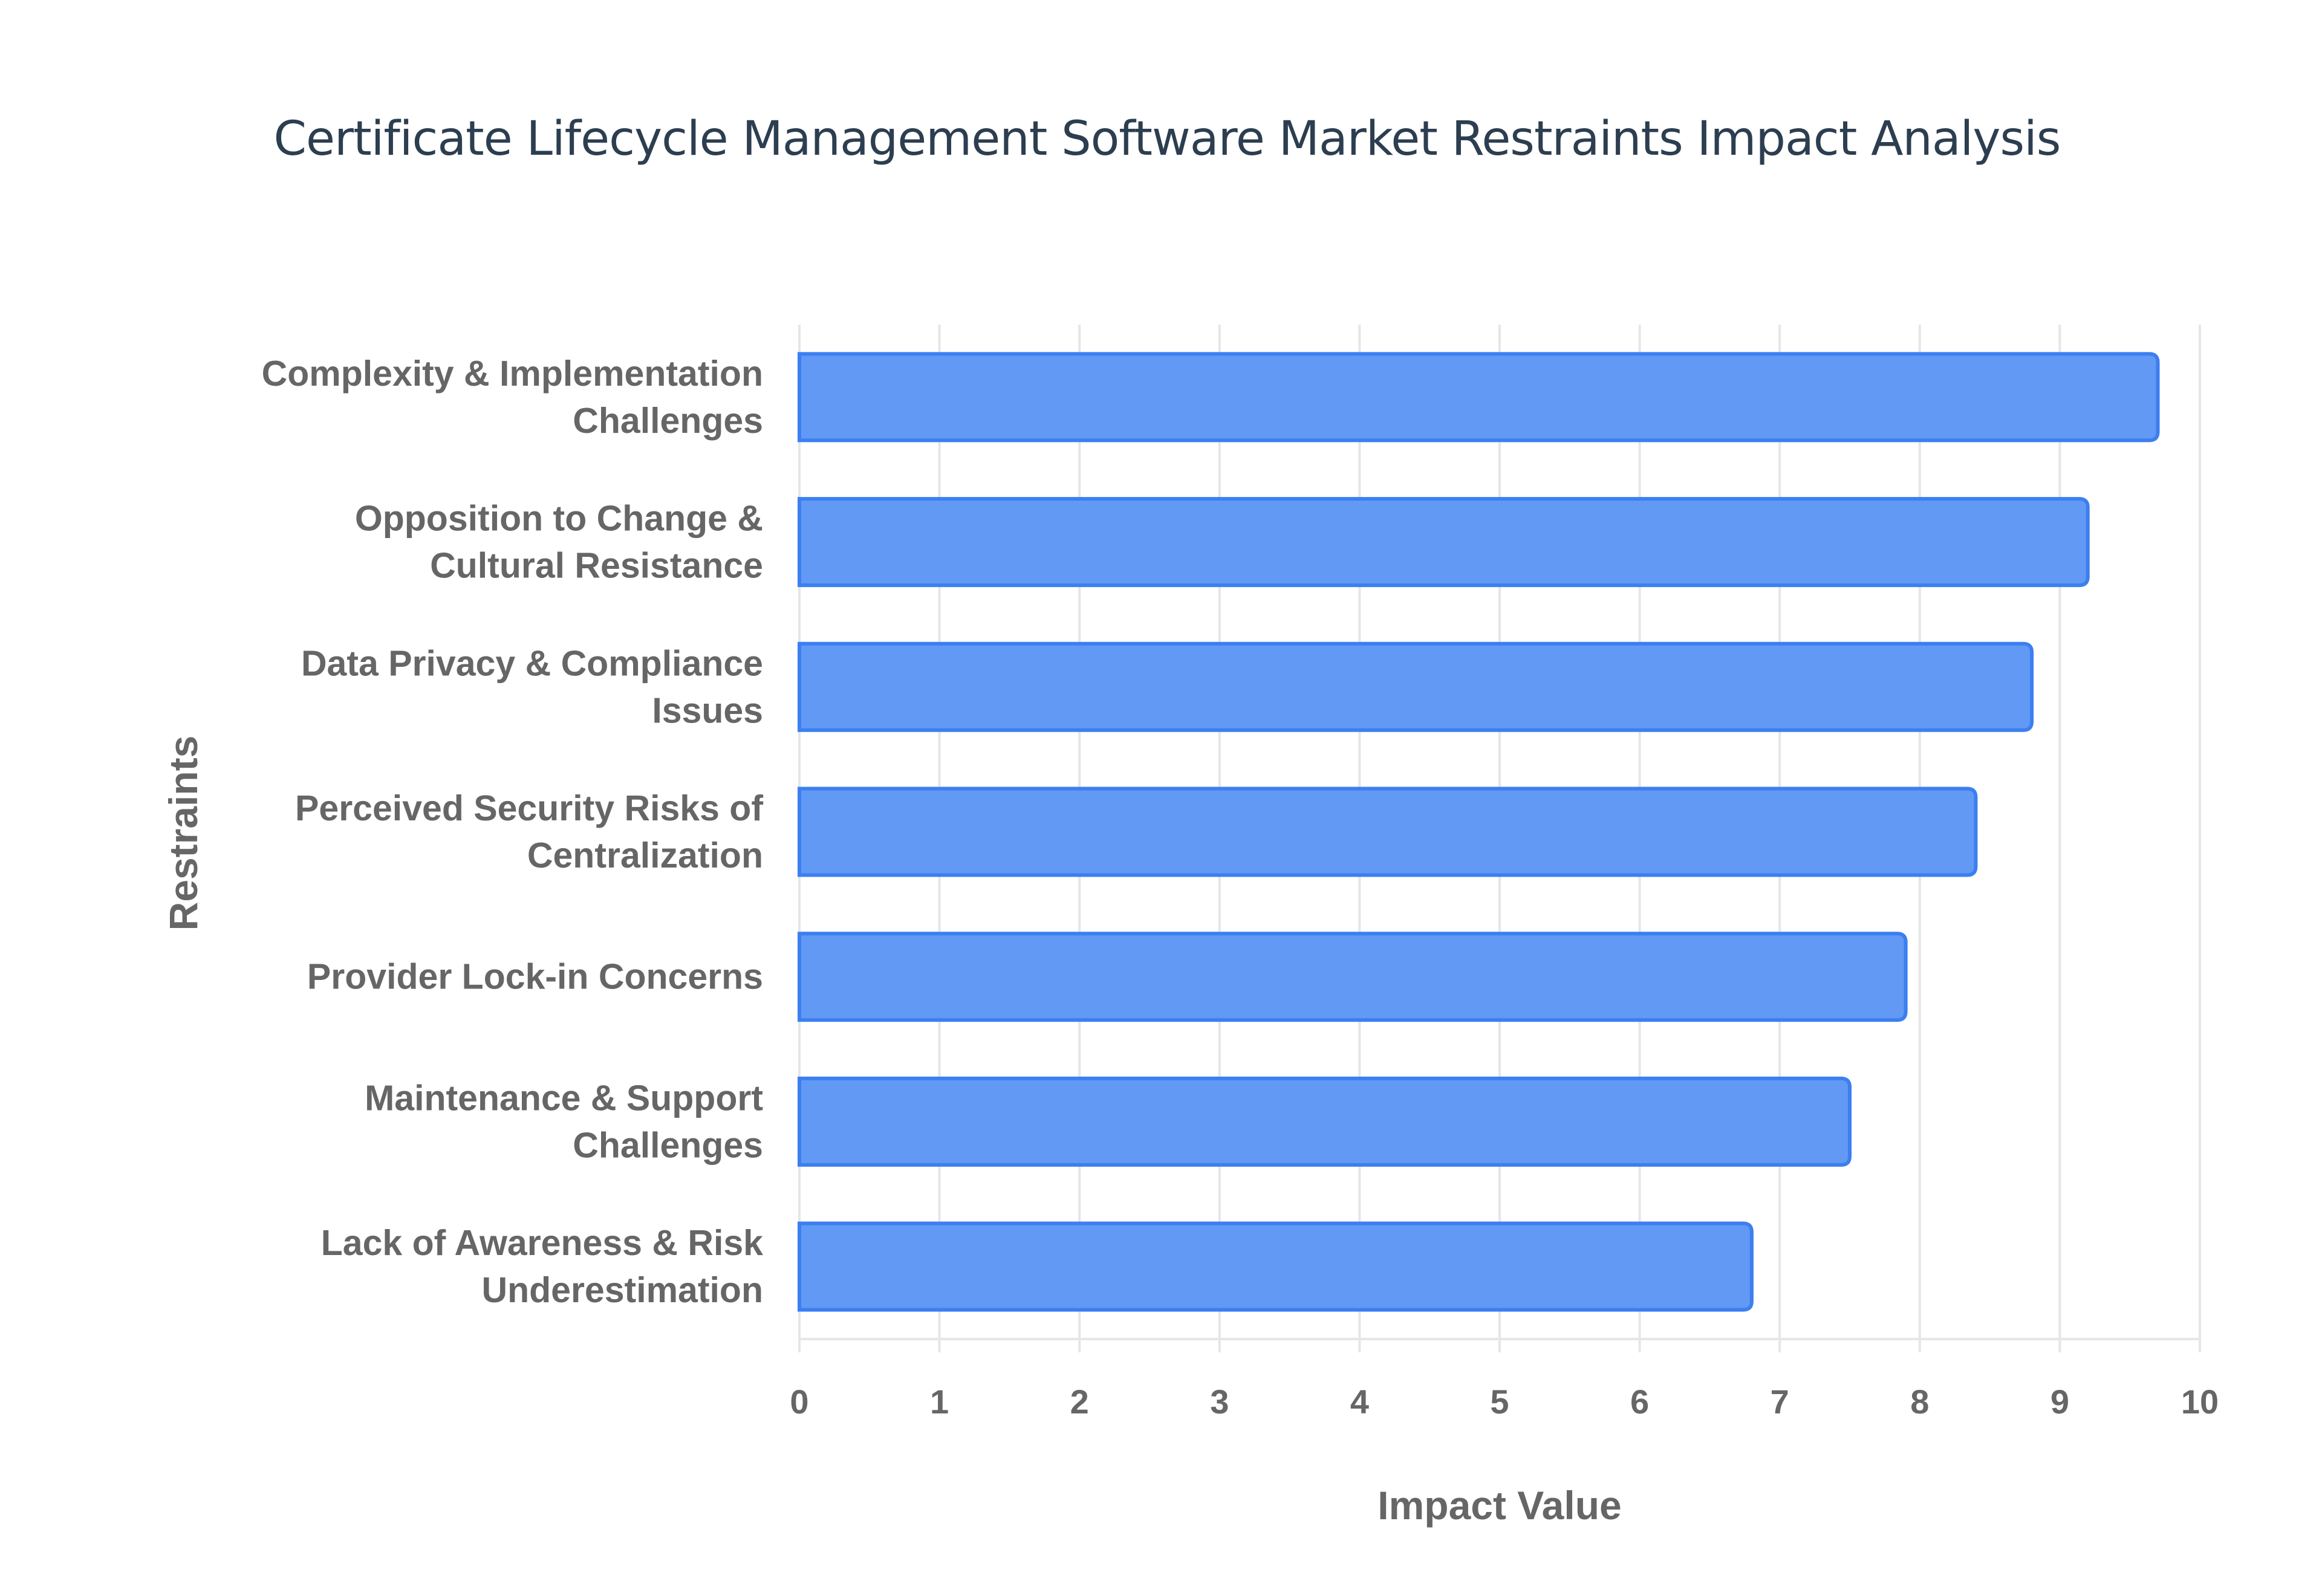  What do you see at coordinates (1079, 1402) in the screenshot?
I see `x-tick-label: 2` at bounding box center [1079, 1402].